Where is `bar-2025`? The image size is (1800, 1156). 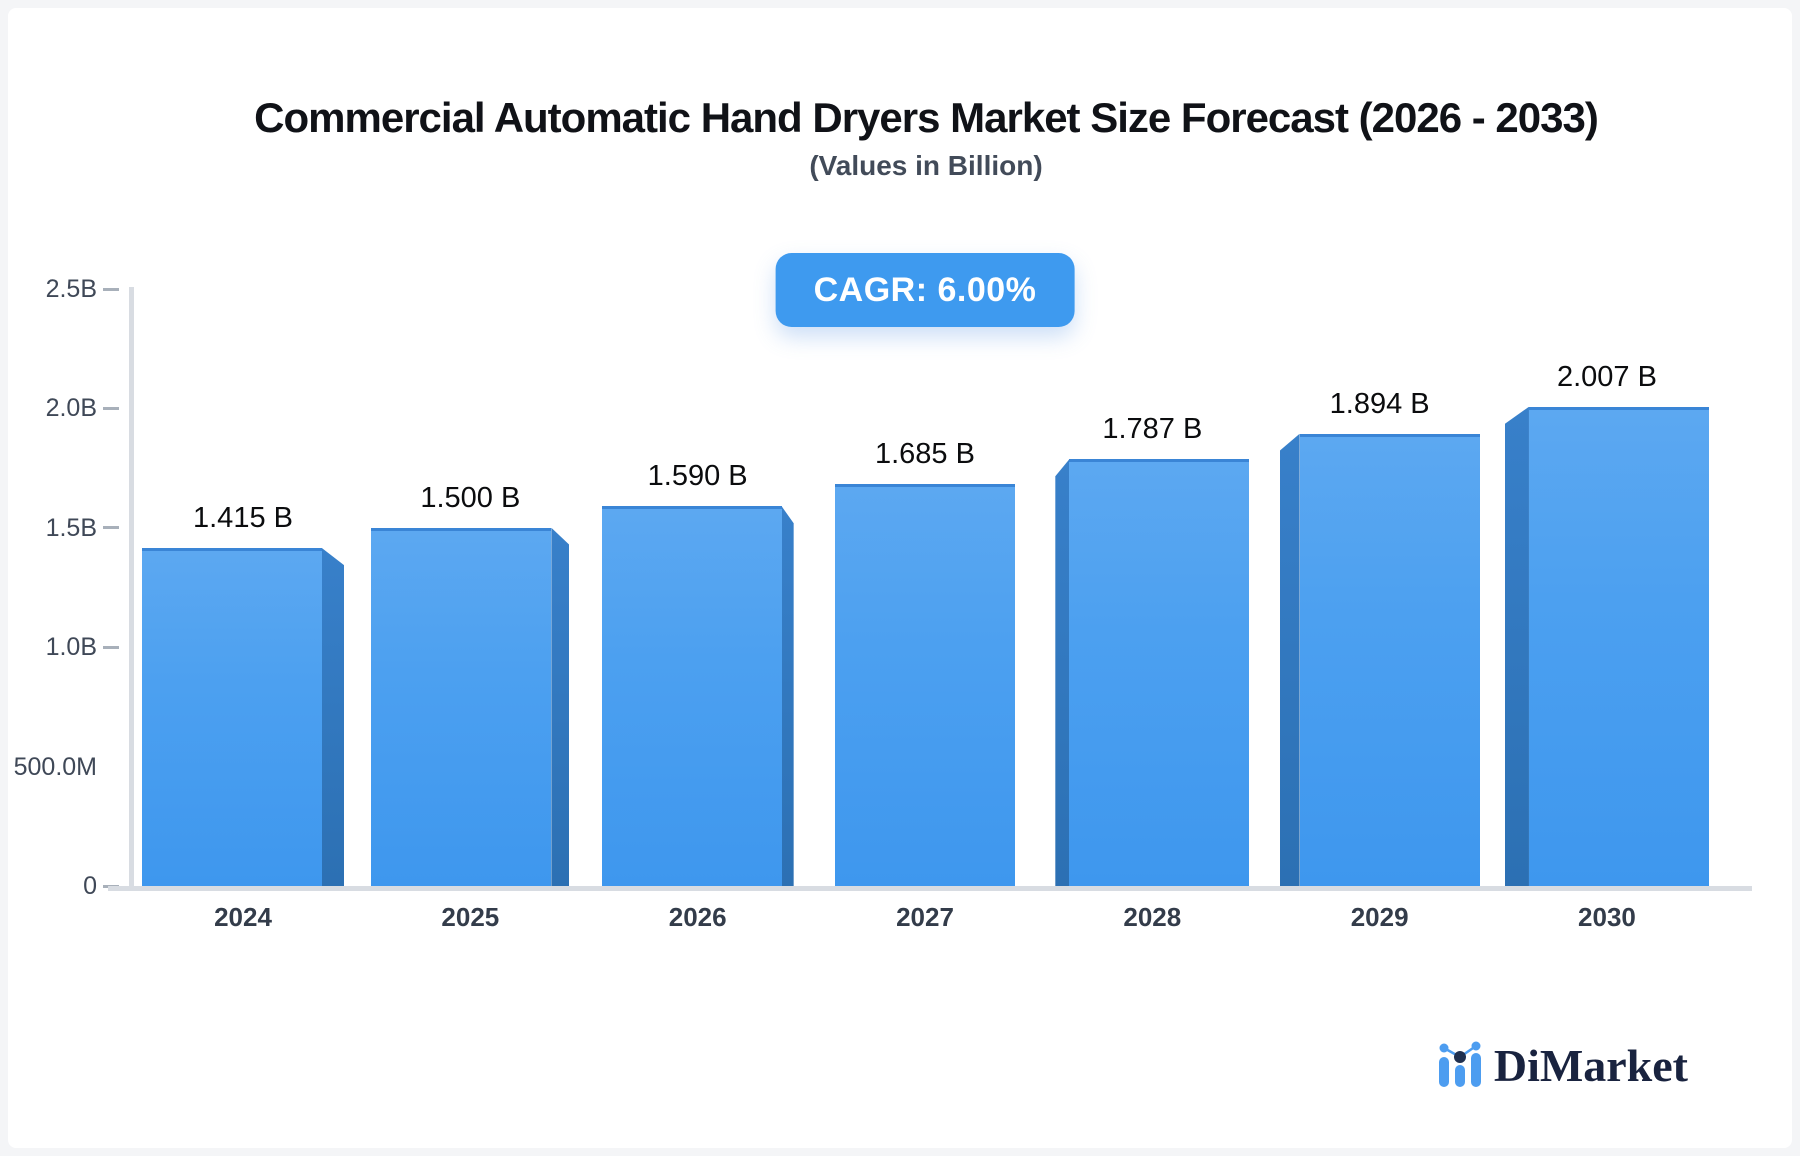
bar-2025 is located at coordinates (461, 706).